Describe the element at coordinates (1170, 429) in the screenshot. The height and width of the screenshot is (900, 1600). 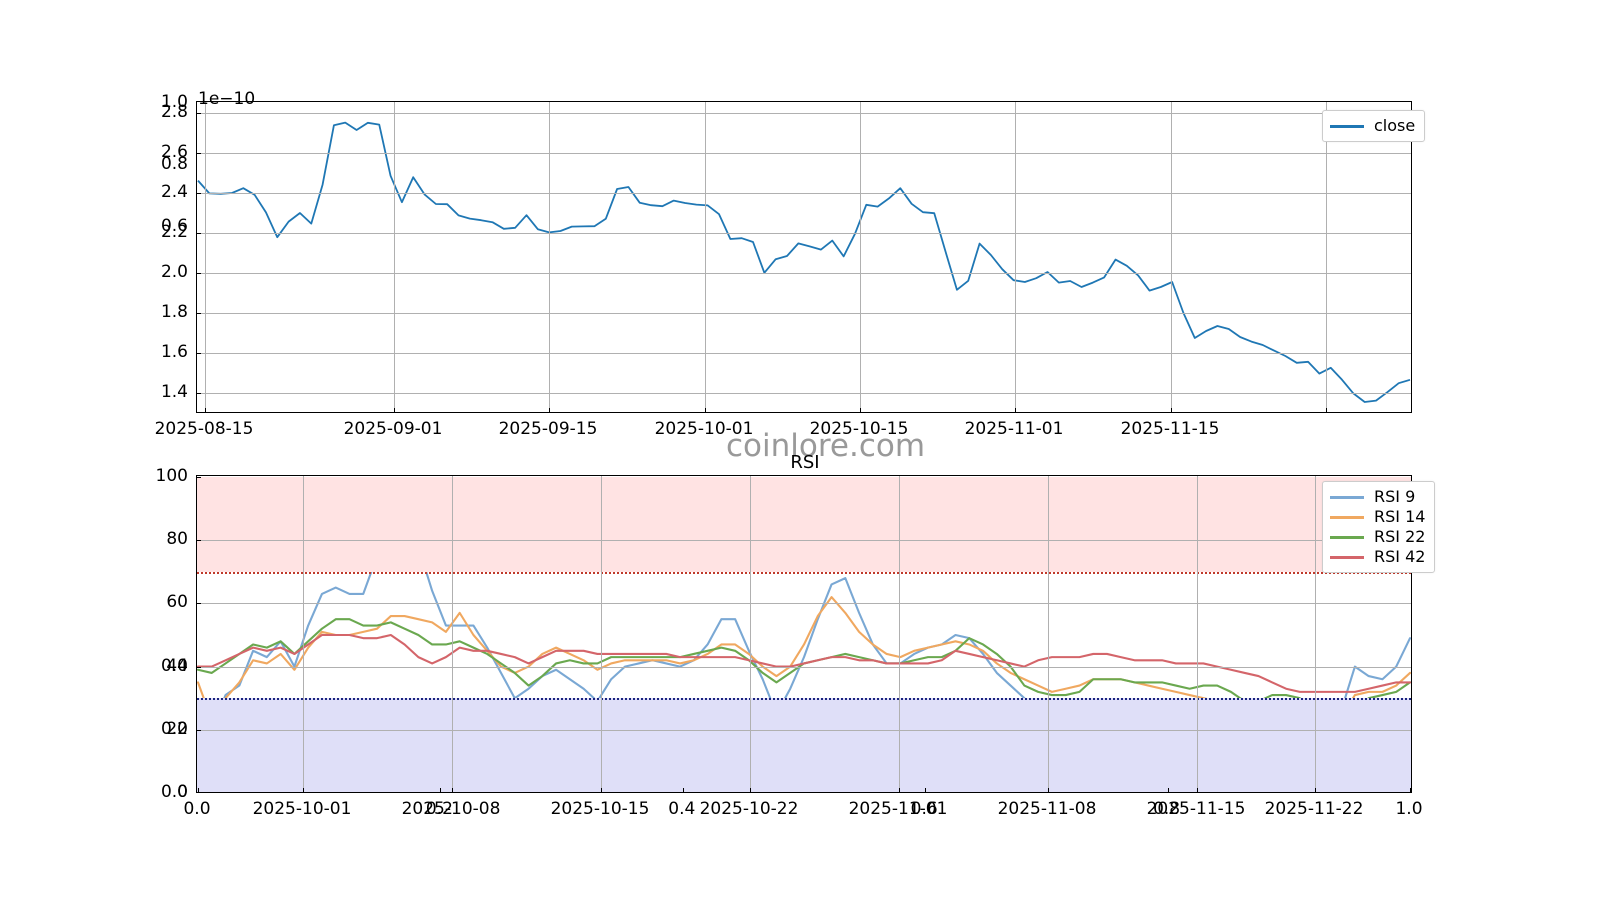
I see `price-xtick-label: 2025-11-15` at that location.